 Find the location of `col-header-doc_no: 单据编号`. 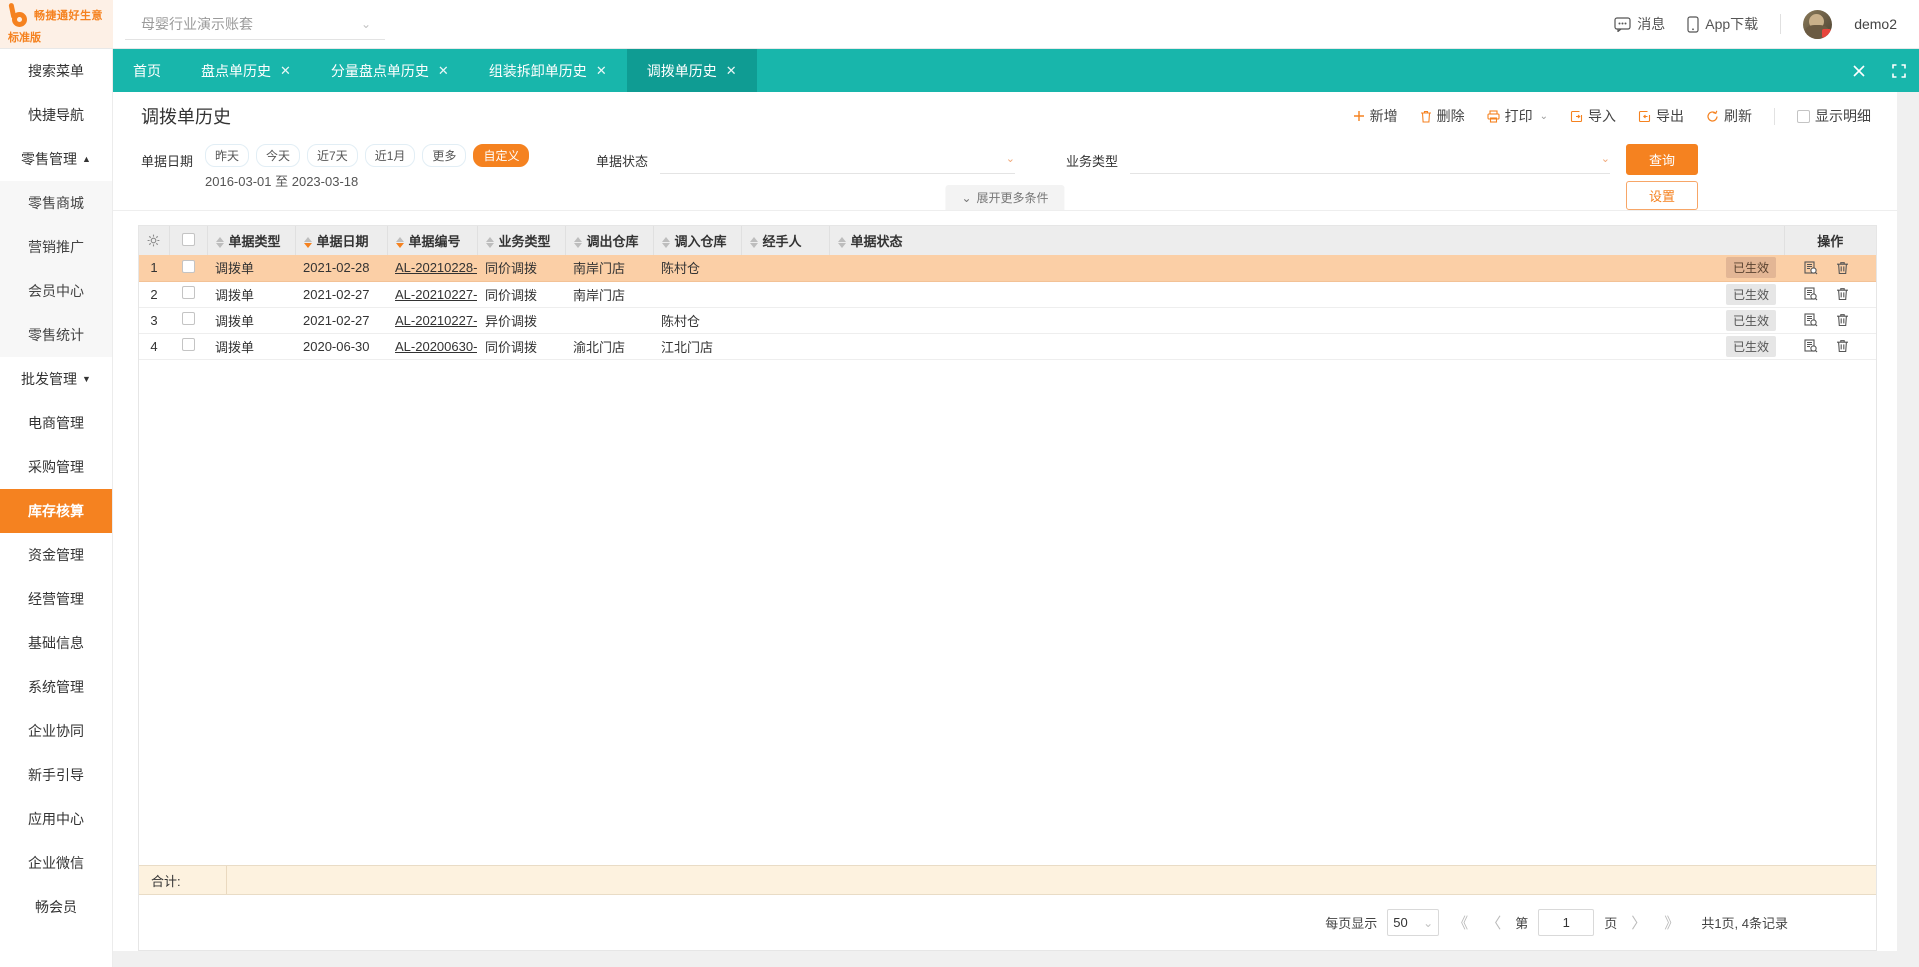

col-header-doc_no: 单据编号 is located at coordinates (432, 240).